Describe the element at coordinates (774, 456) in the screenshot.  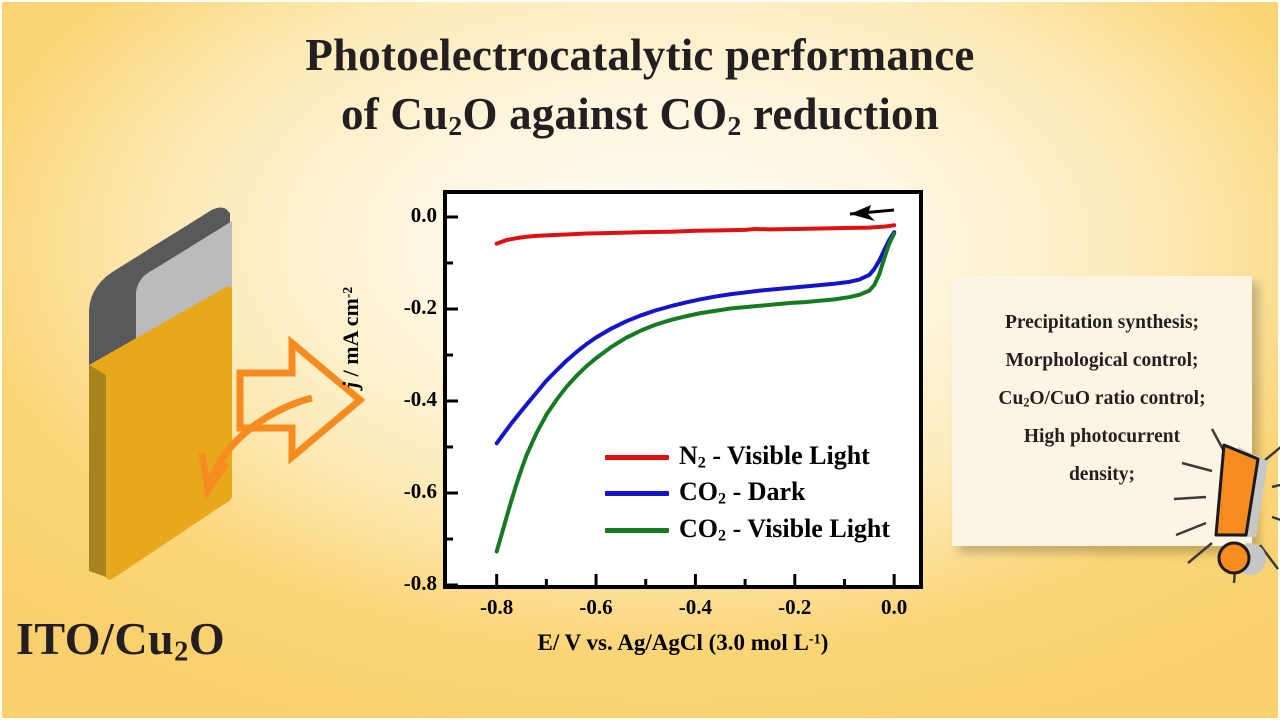
I see `legend-label-n2: N2 - Visible Light` at that location.